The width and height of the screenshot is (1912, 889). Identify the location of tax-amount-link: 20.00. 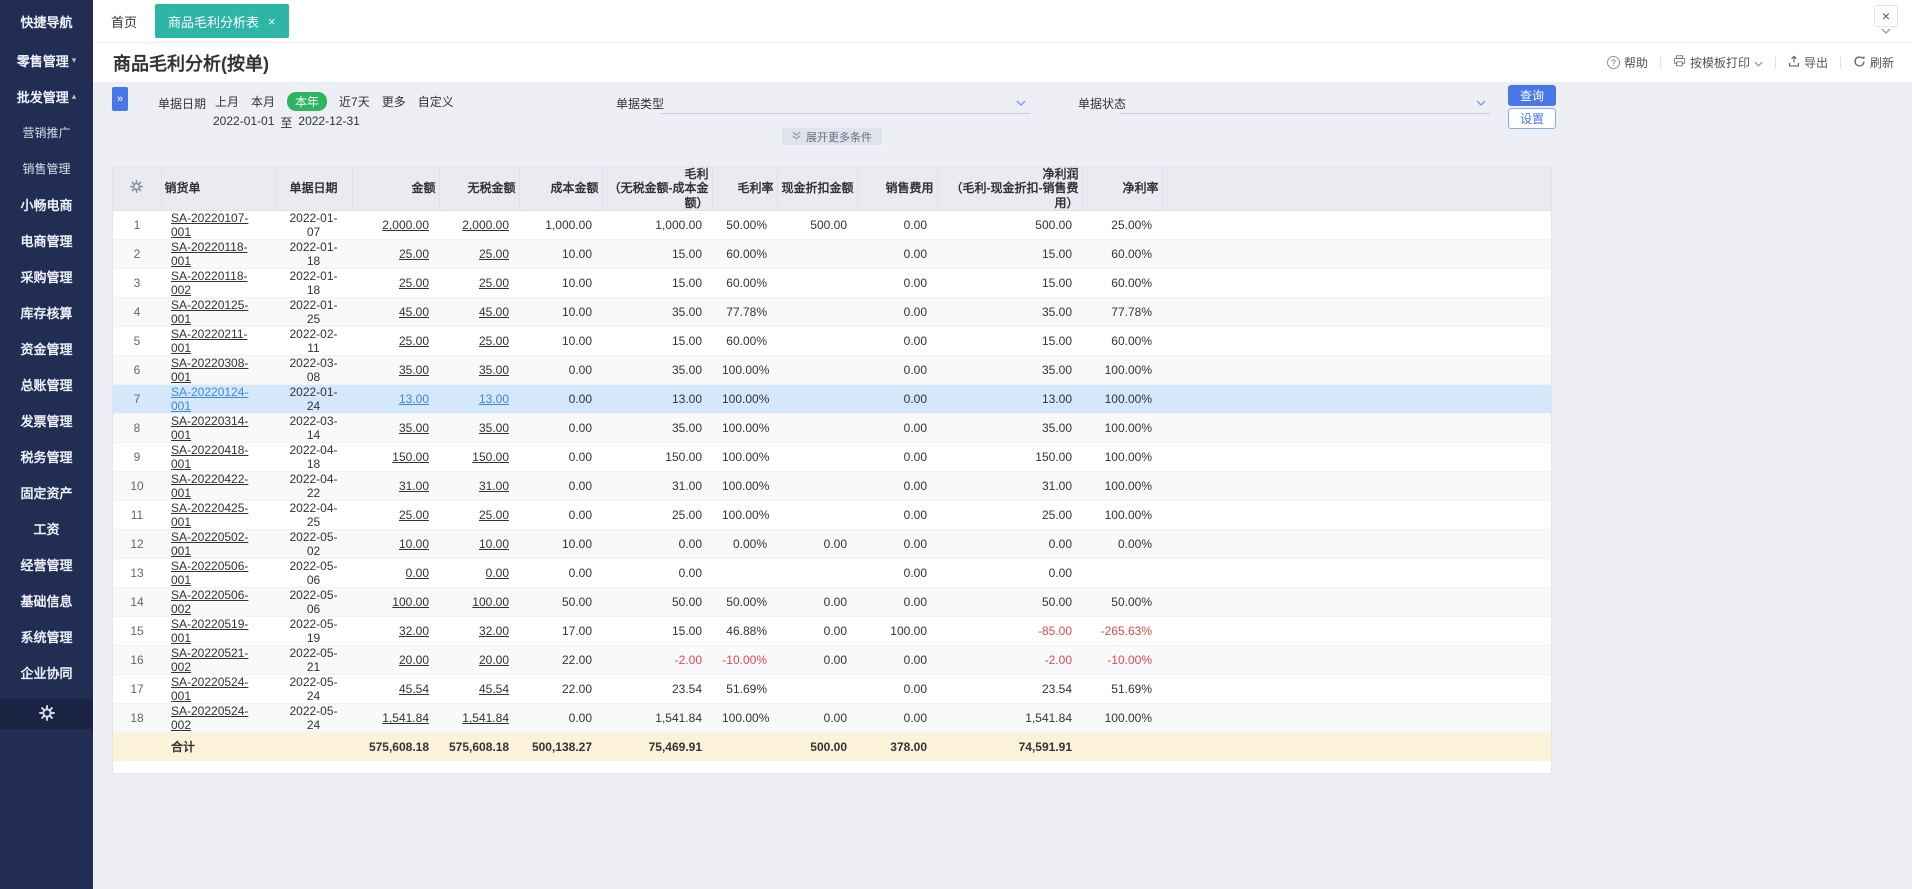
(493, 660).